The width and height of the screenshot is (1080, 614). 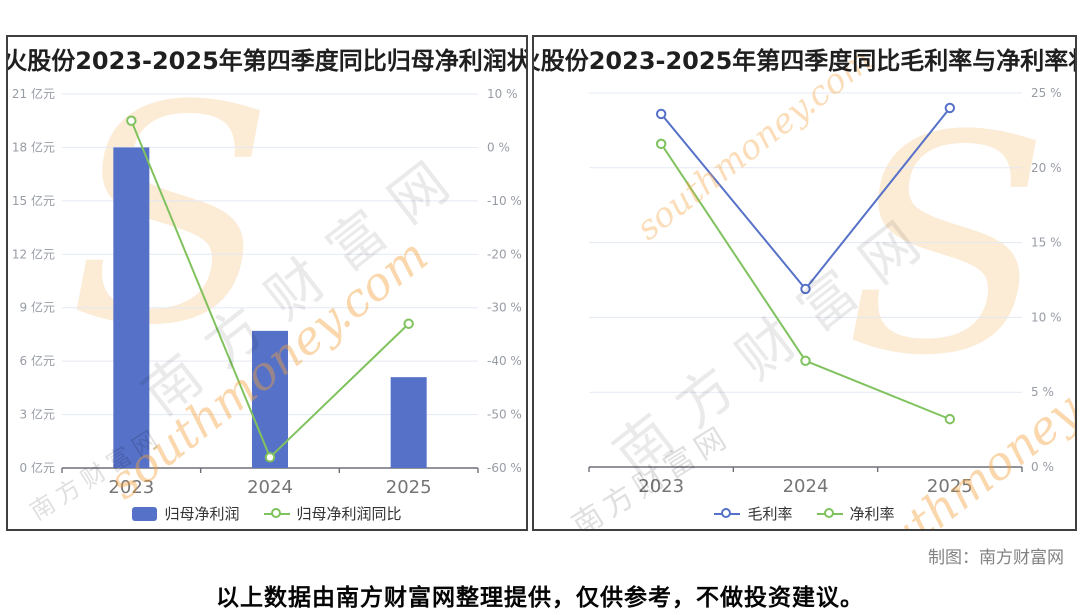 I want to click on left-axis-tick-label: 6 亿元, so click(x=37, y=360).